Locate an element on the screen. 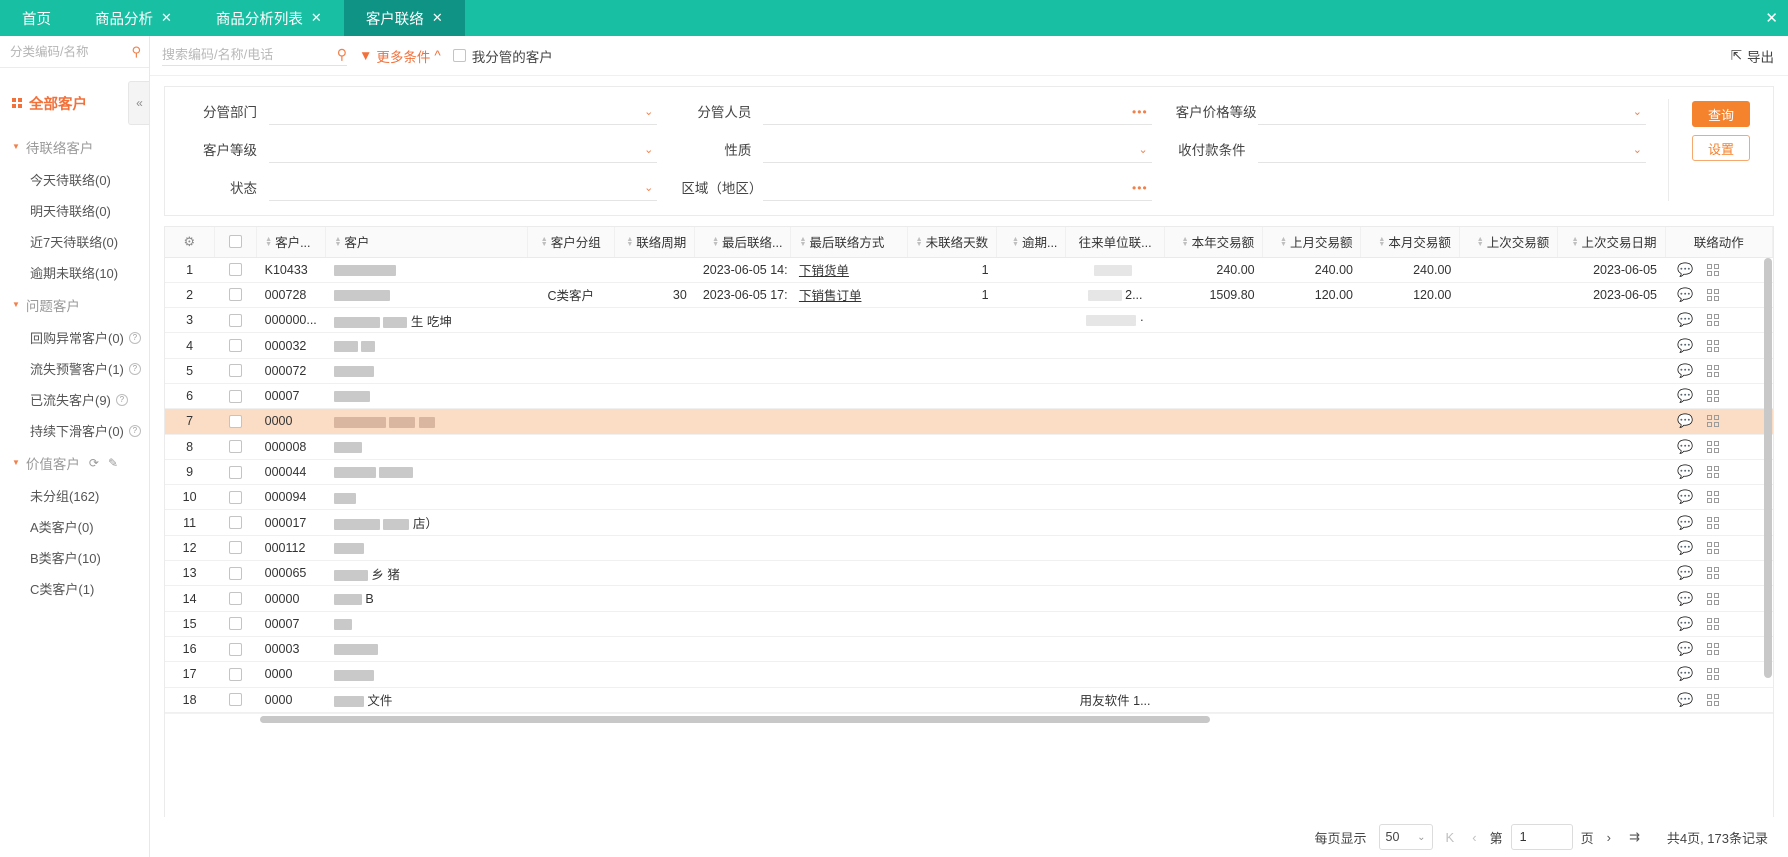 This screenshot has height=857, width=1788. first-page-button: K is located at coordinates (1450, 837).